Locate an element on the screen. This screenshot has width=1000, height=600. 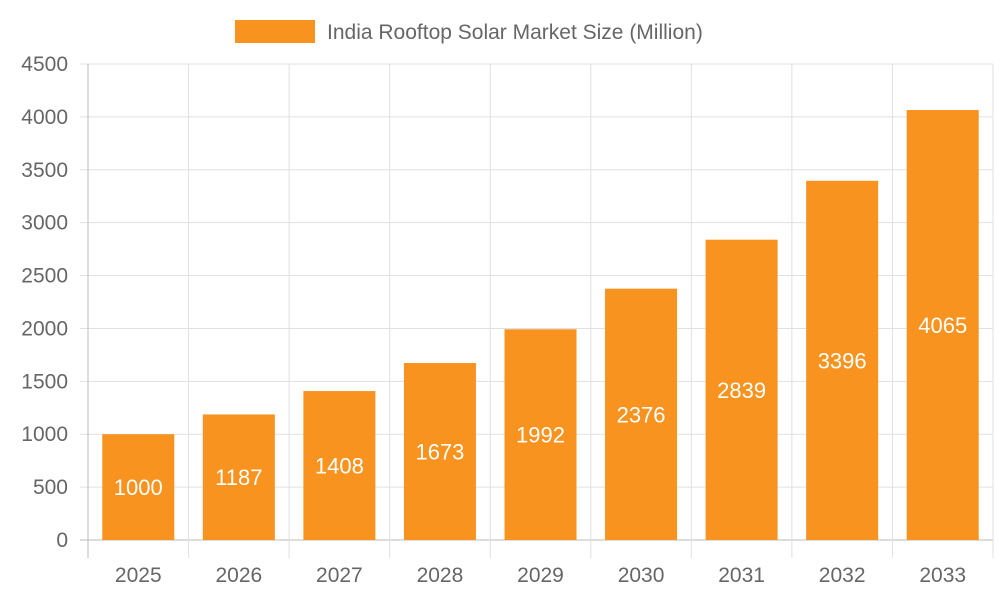
bar-value-label: 2839 is located at coordinates (741, 390).